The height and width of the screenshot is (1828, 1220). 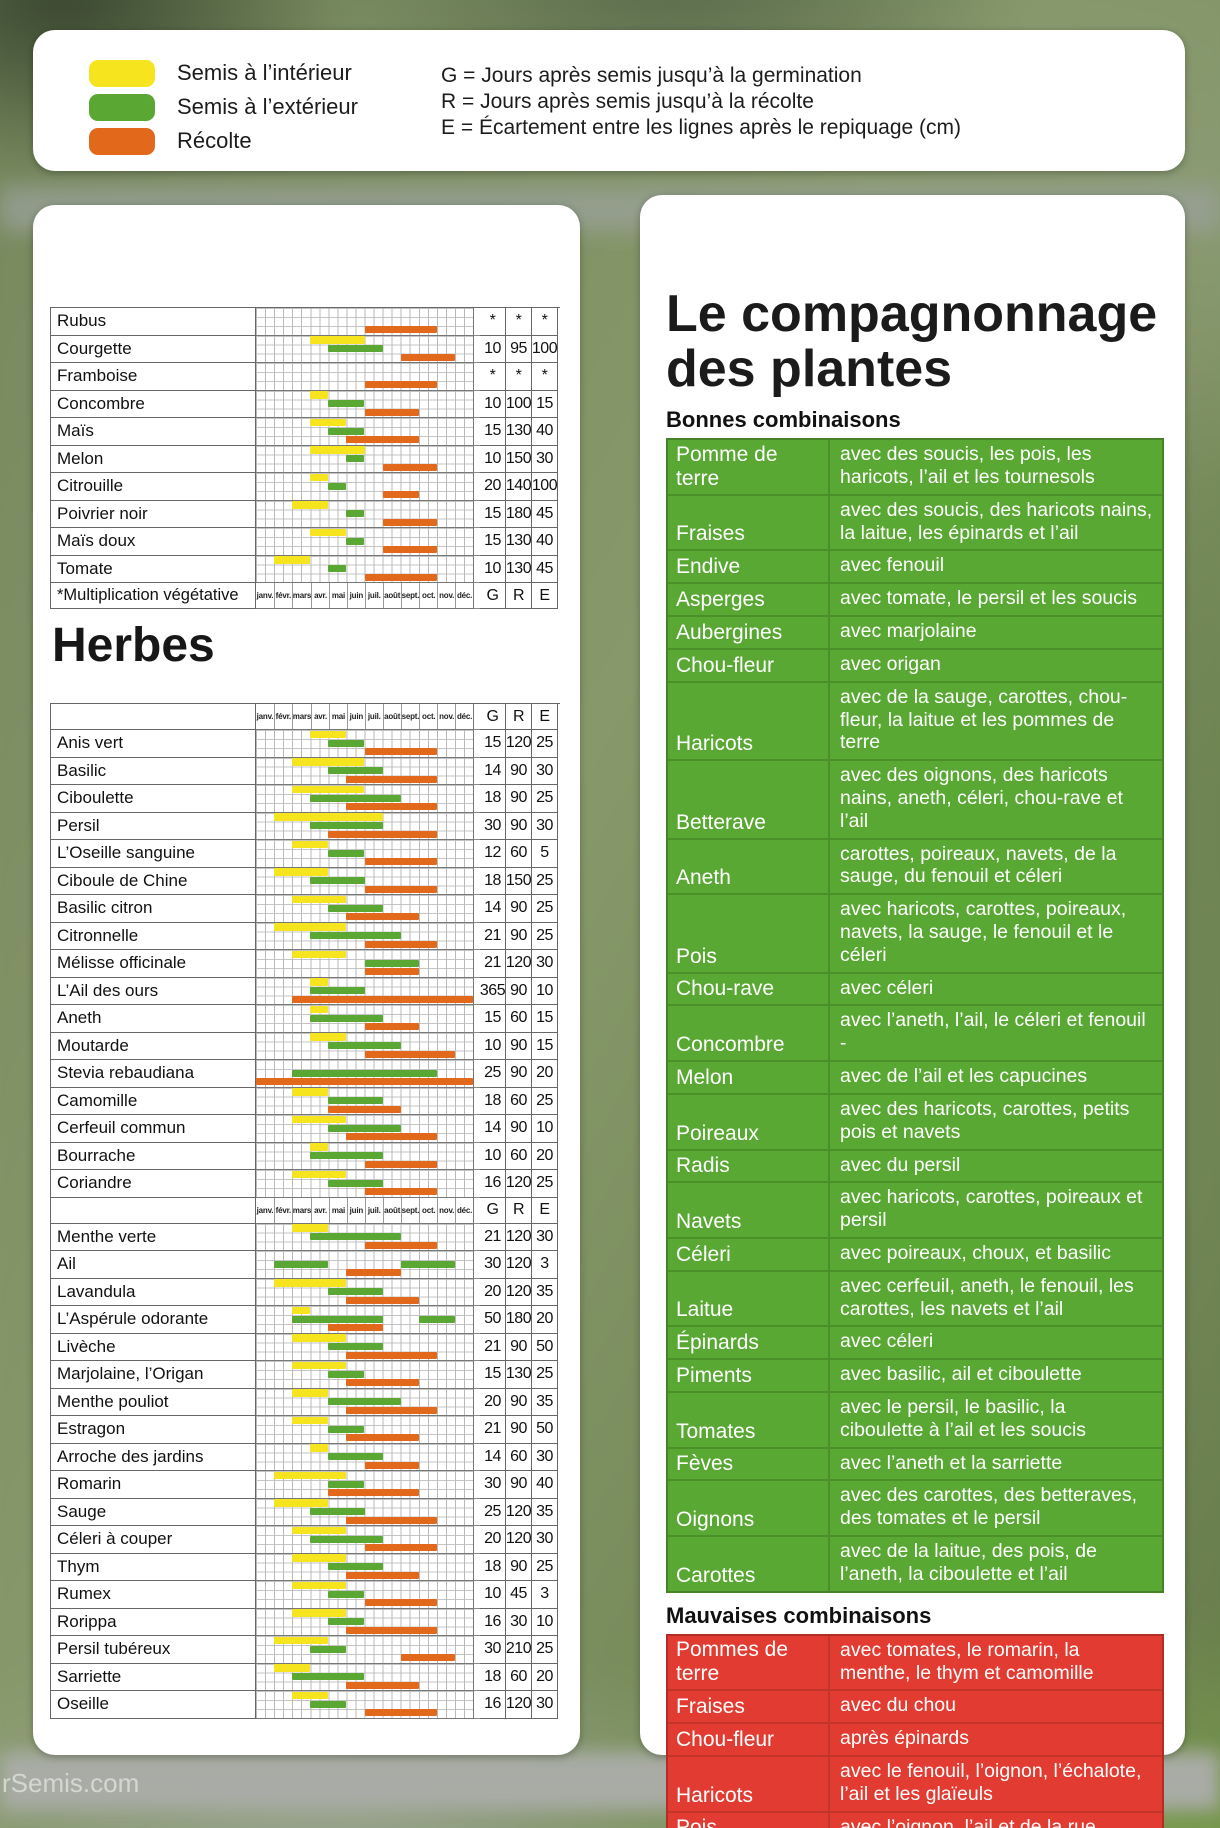 What do you see at coordinates (338, 716) in the screenshot?
I see `month-label: mai` at bounding box center [338, 716].